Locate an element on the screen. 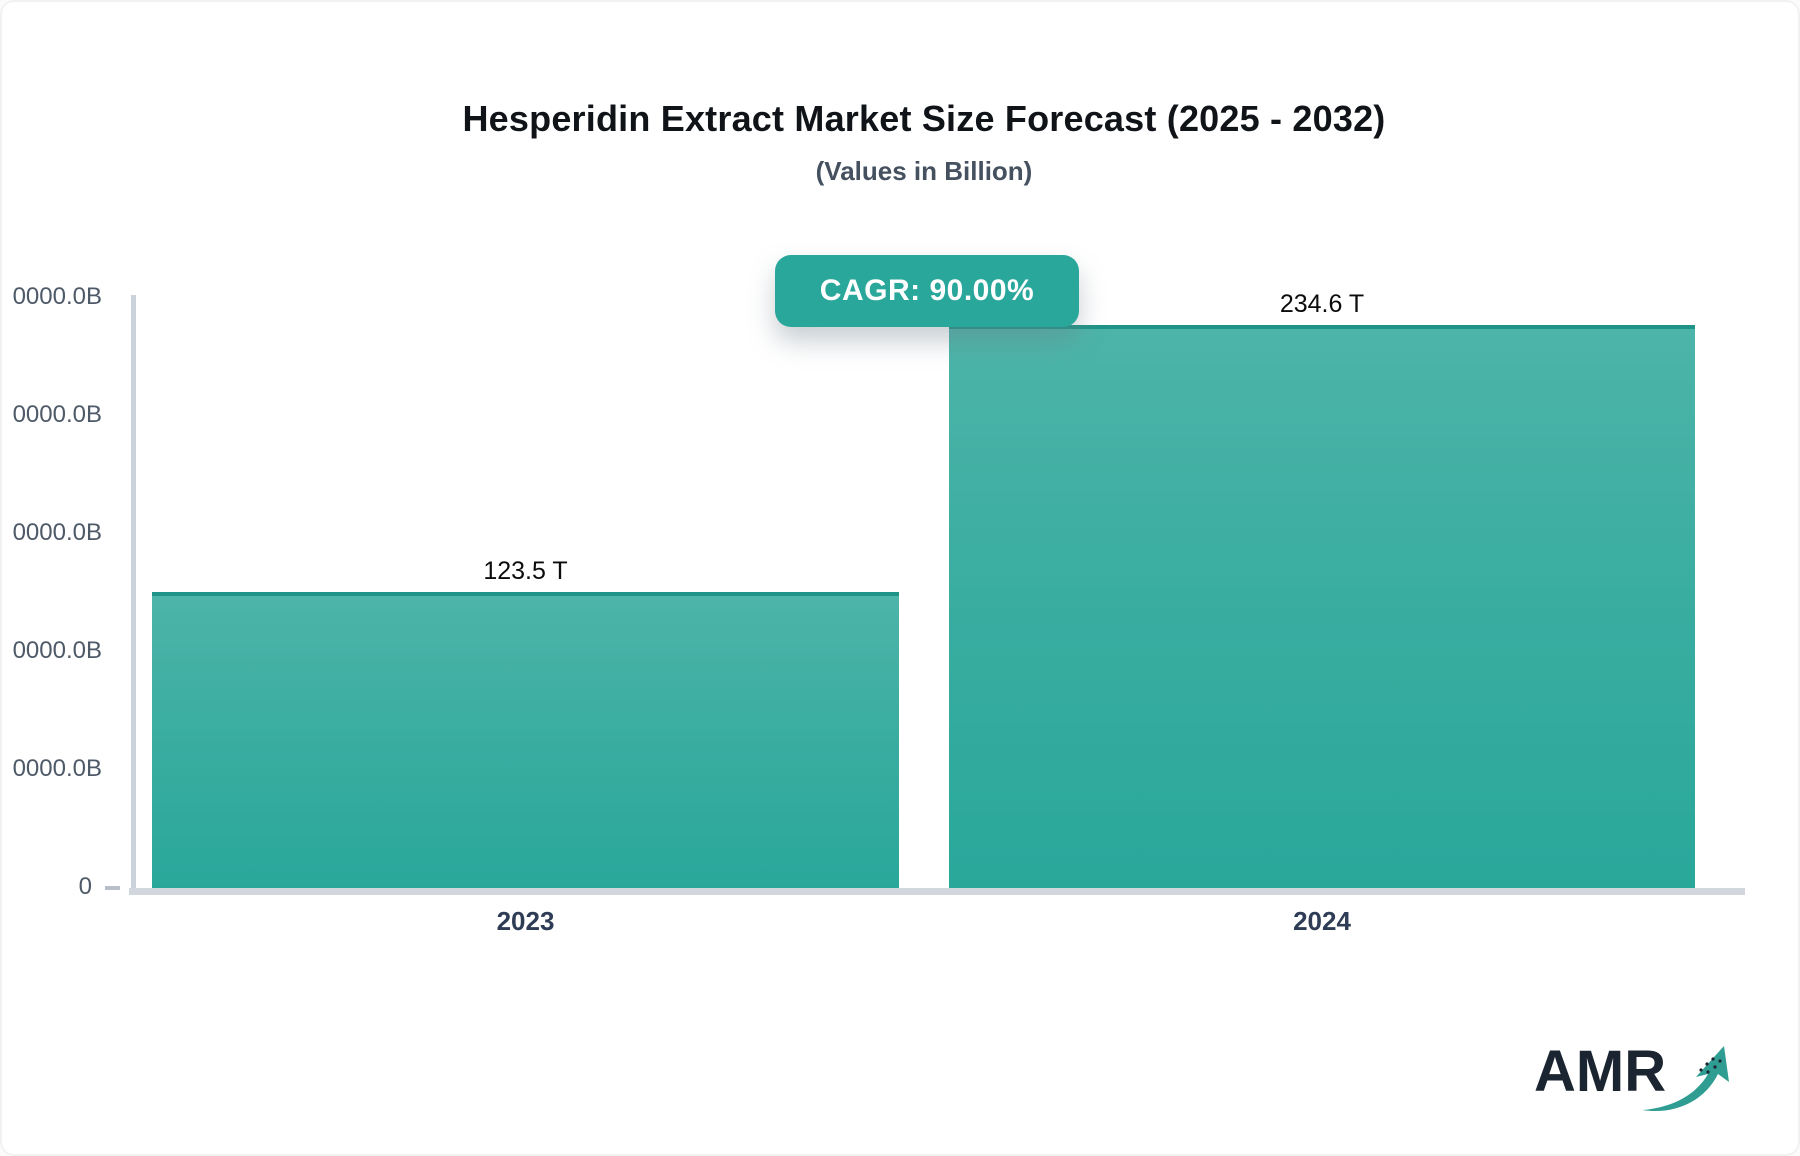 The image size is (1800, 1156). bar-value-2024: 234.6 T is located at coordinates (1322, 304).